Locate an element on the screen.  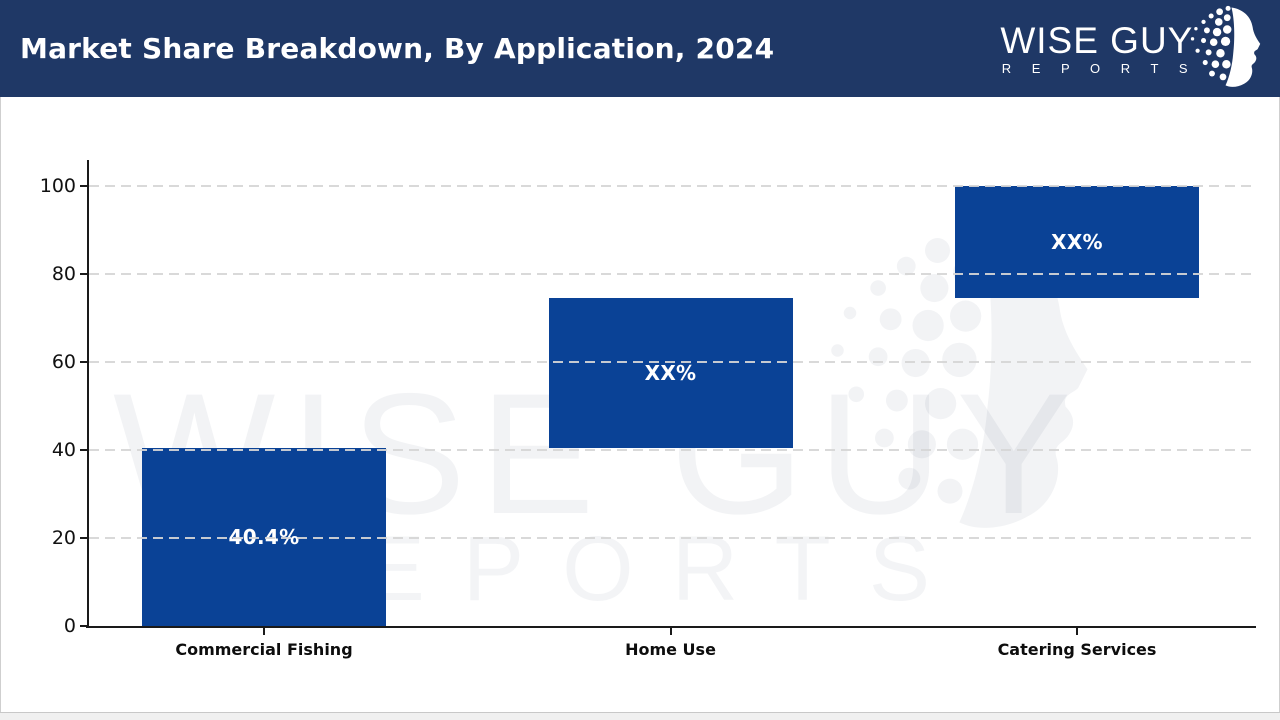
bottom-strip is located at coordinates (640, 716).